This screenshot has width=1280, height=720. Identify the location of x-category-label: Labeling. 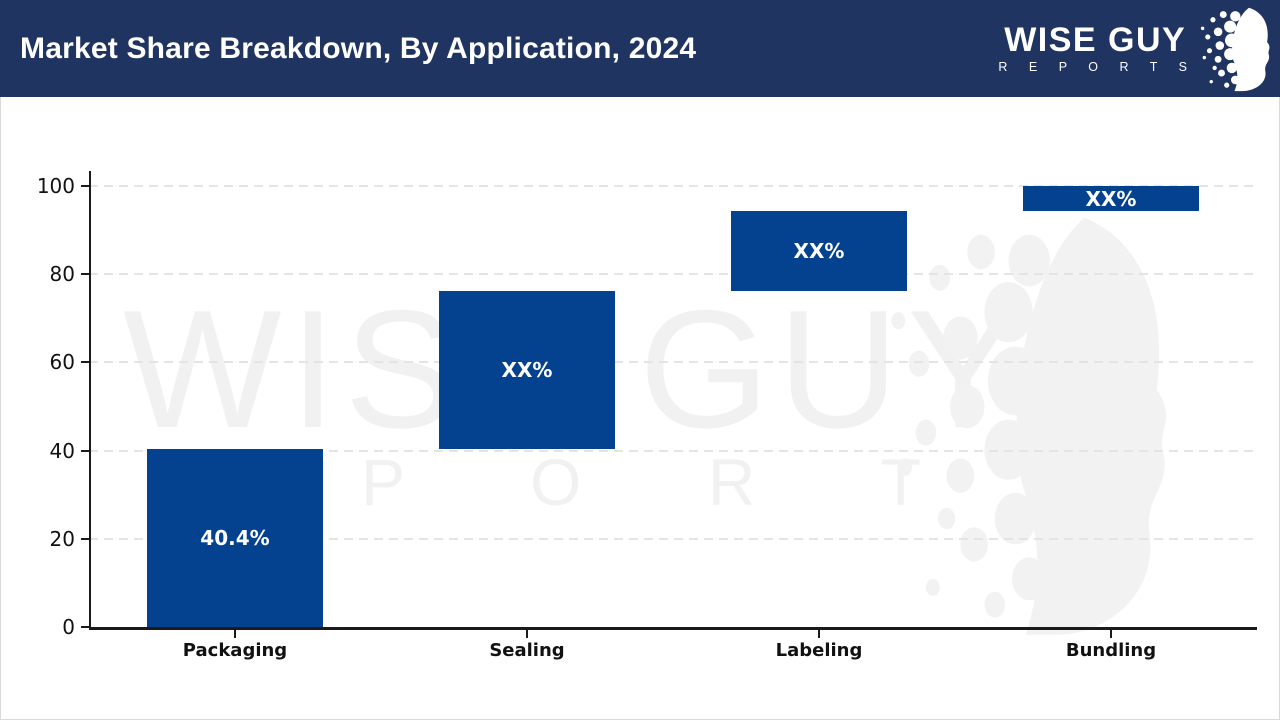
(819, 650).